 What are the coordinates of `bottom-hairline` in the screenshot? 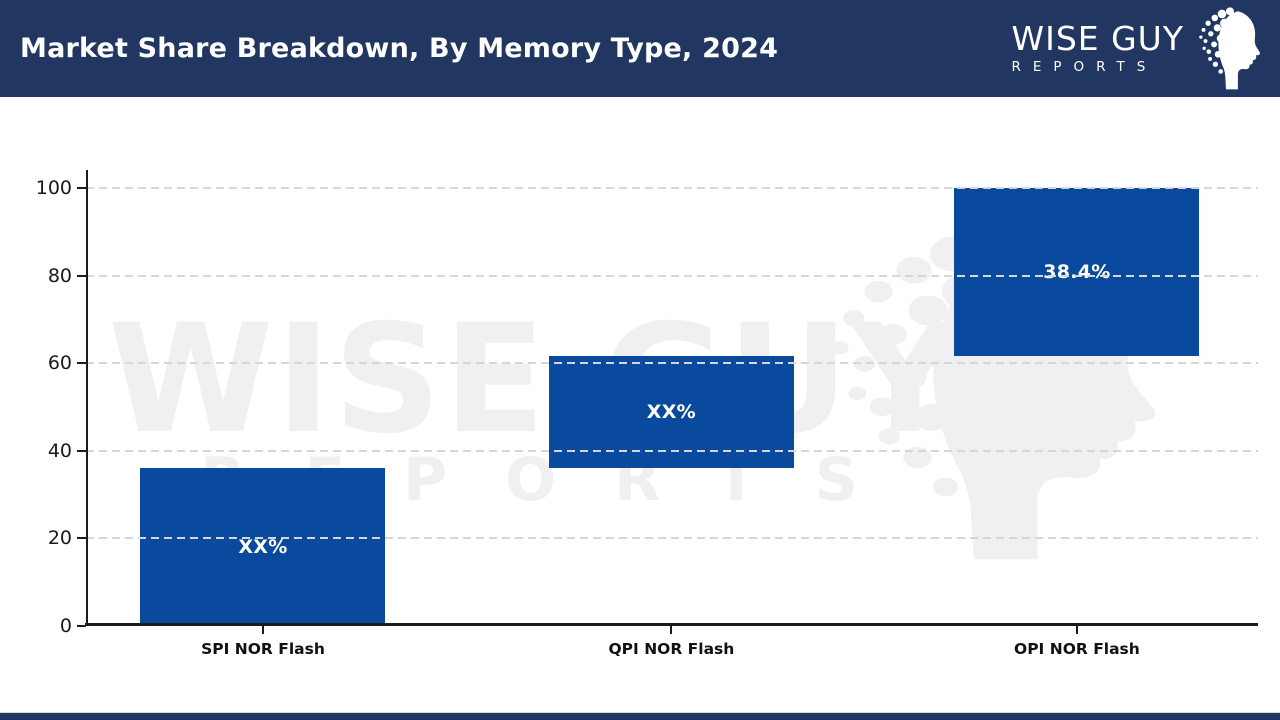 It's located at (640, 712).